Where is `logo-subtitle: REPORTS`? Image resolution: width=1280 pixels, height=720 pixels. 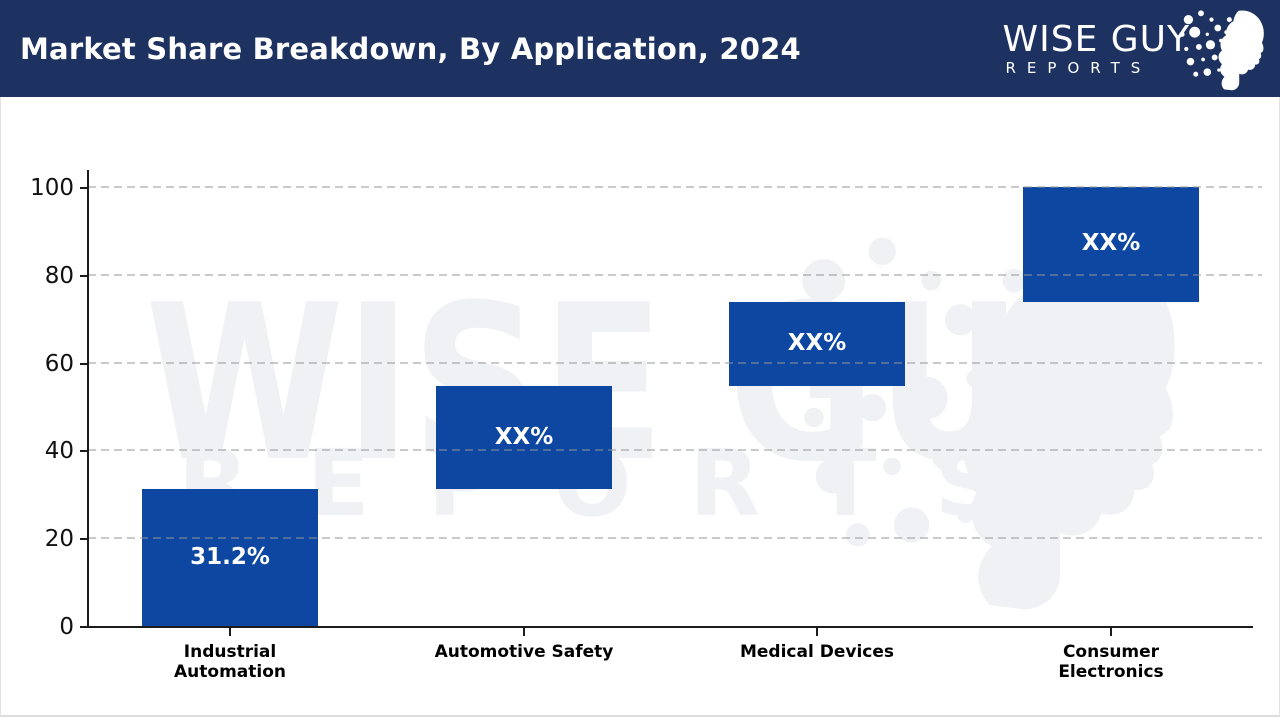
logo-subtitle: REPORTS is located at coordinates (1078, 68).